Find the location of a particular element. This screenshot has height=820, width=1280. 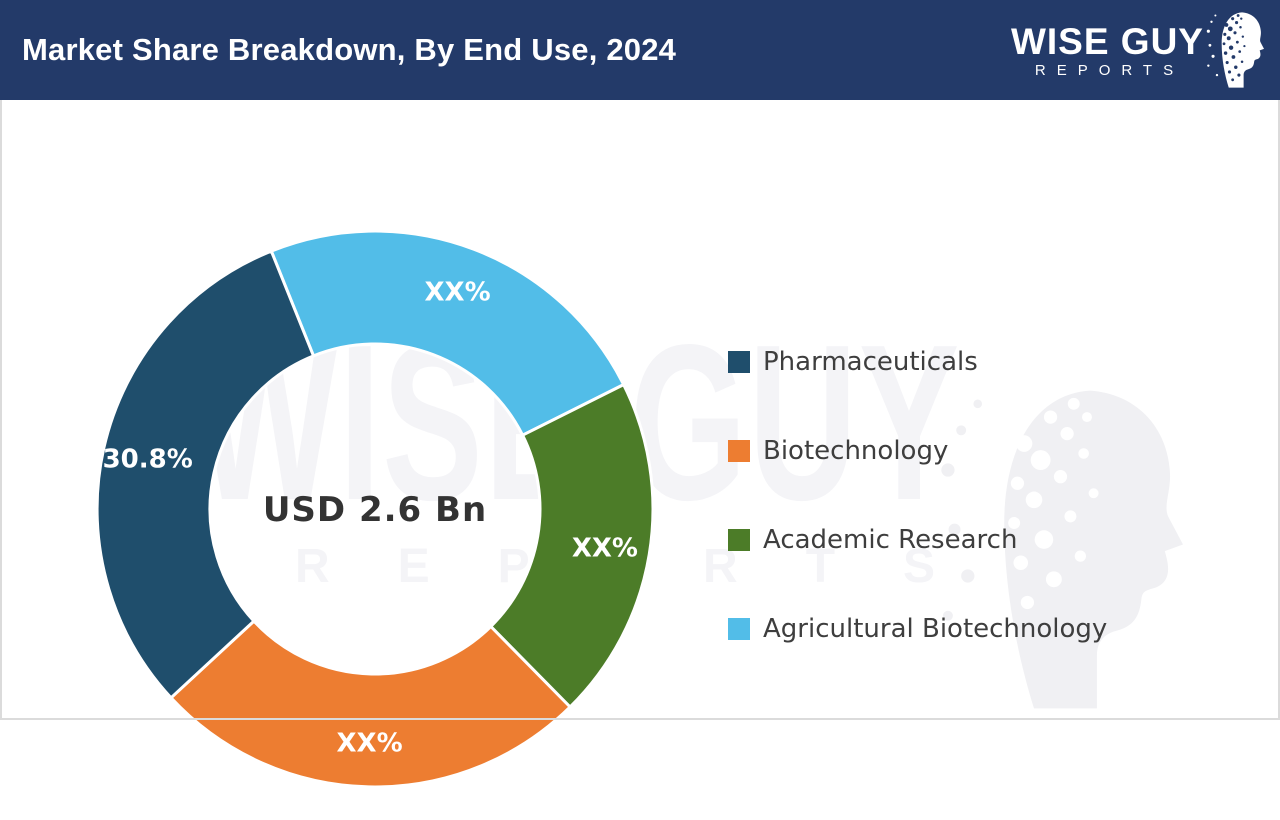

slice-label-pharmaceuticals: 30.8% is located at coordinates (148, 459).